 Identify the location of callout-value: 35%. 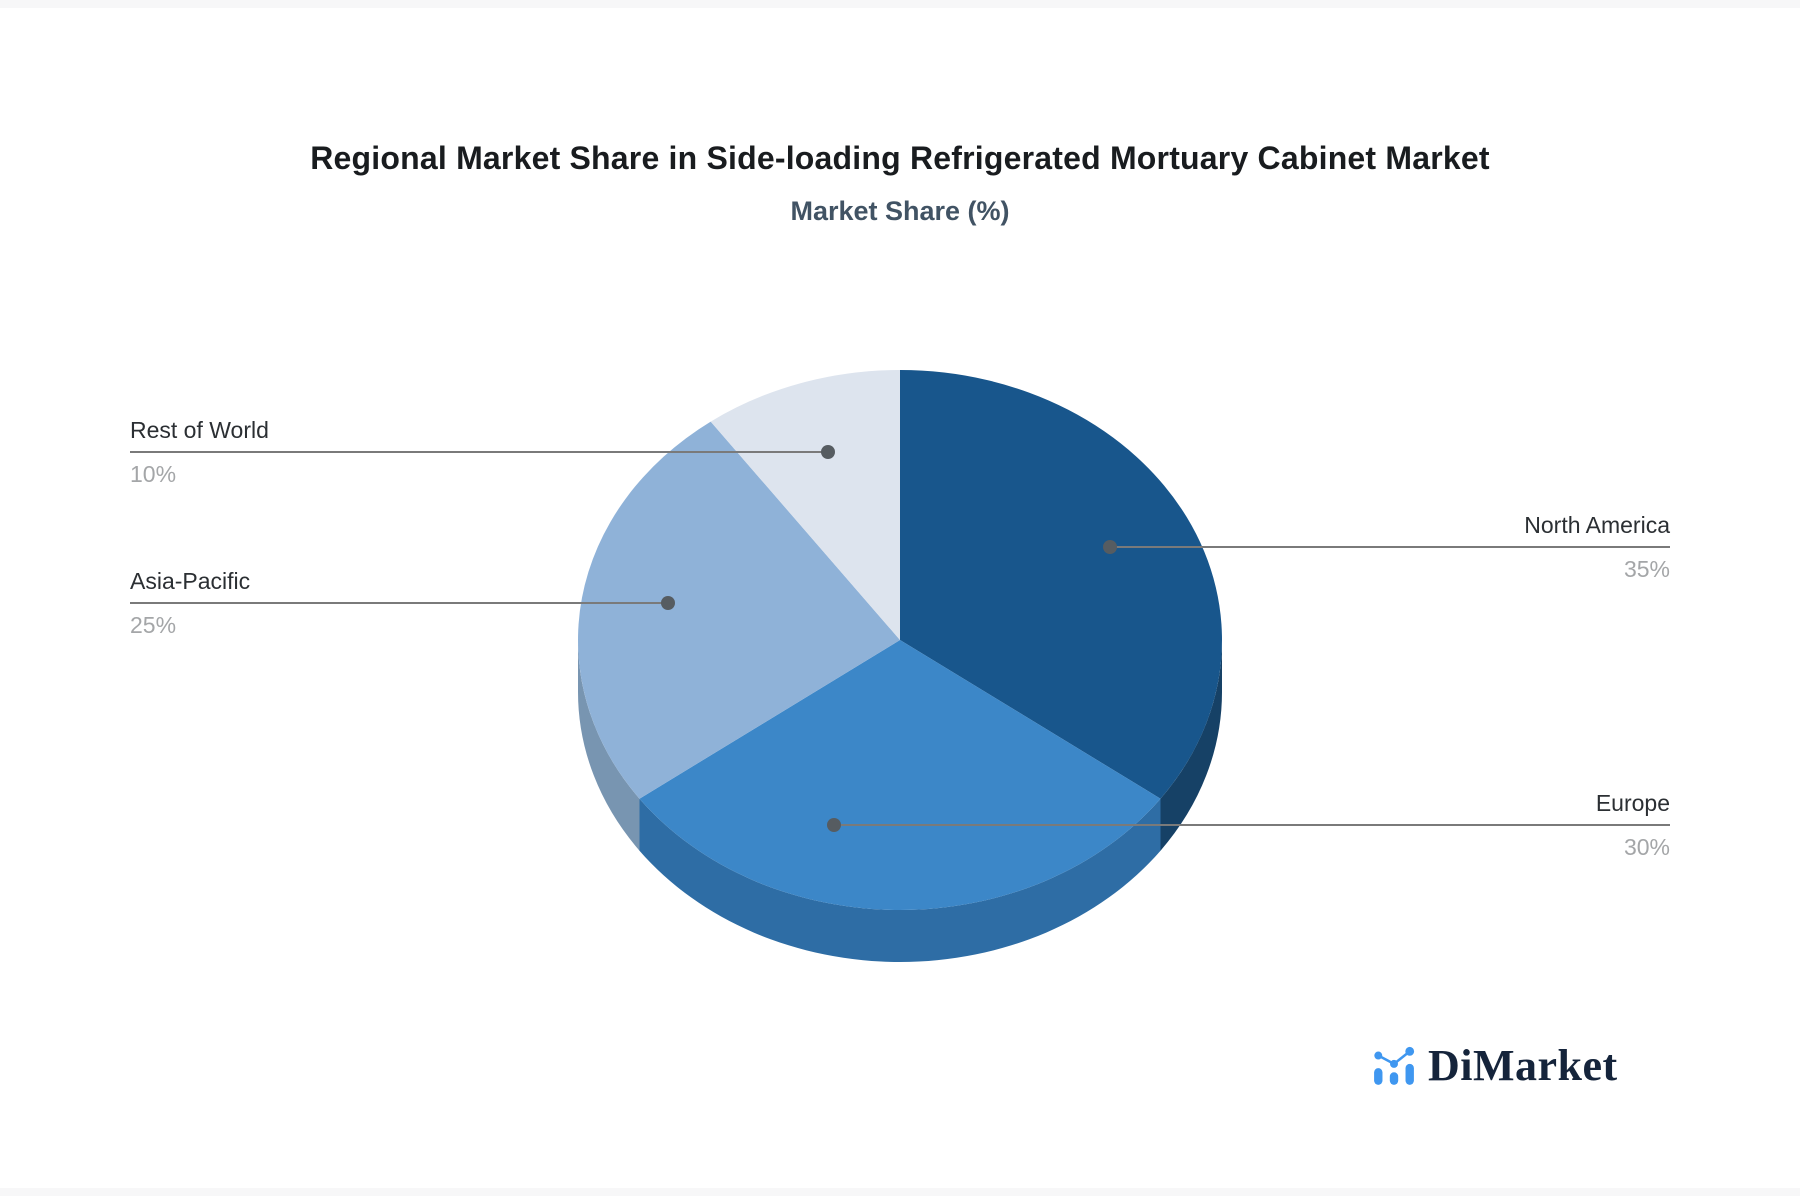
(1646, 569).